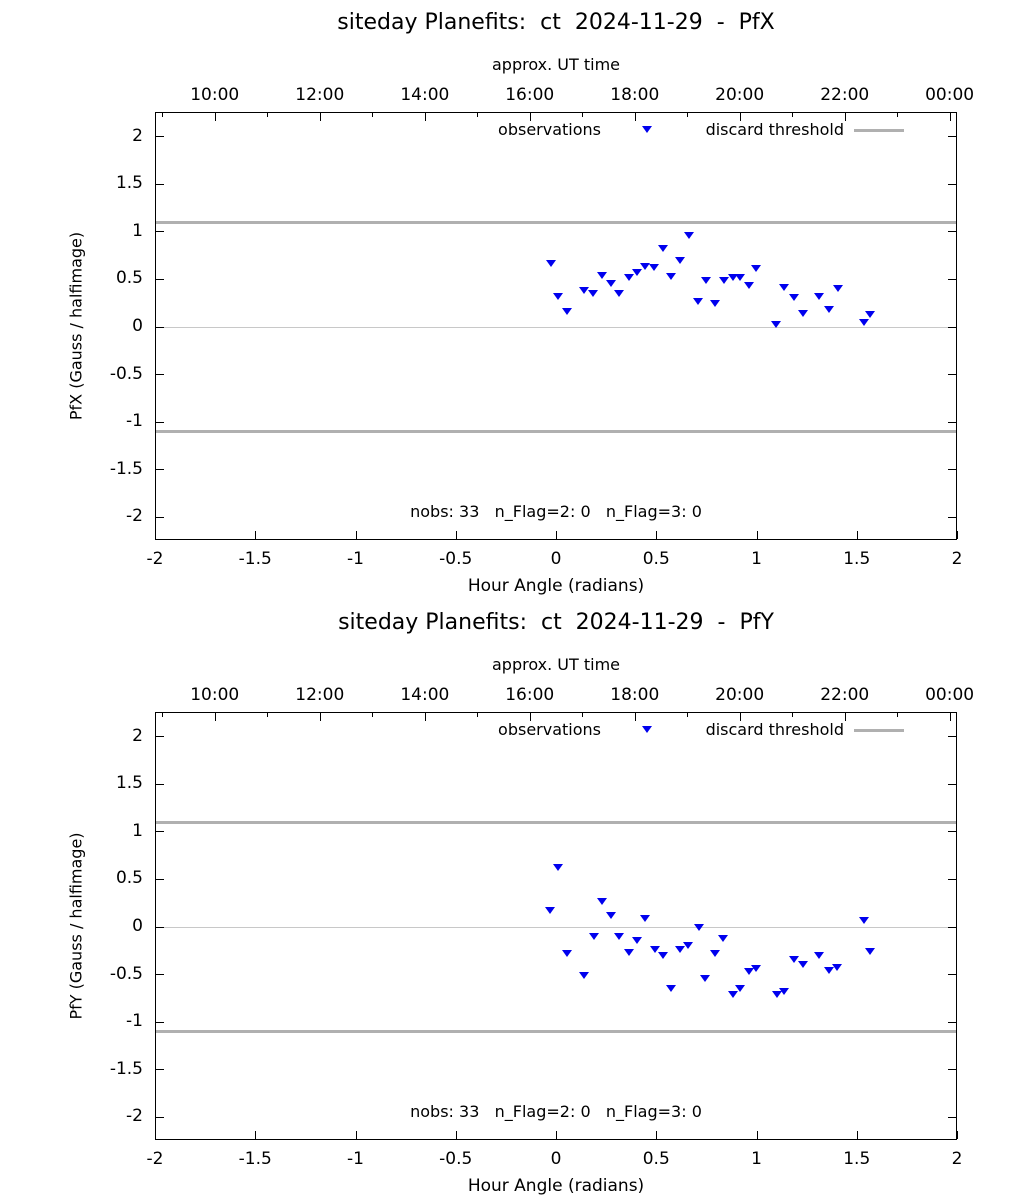  I want to click on triangle-down-icon, so click(647, 729).